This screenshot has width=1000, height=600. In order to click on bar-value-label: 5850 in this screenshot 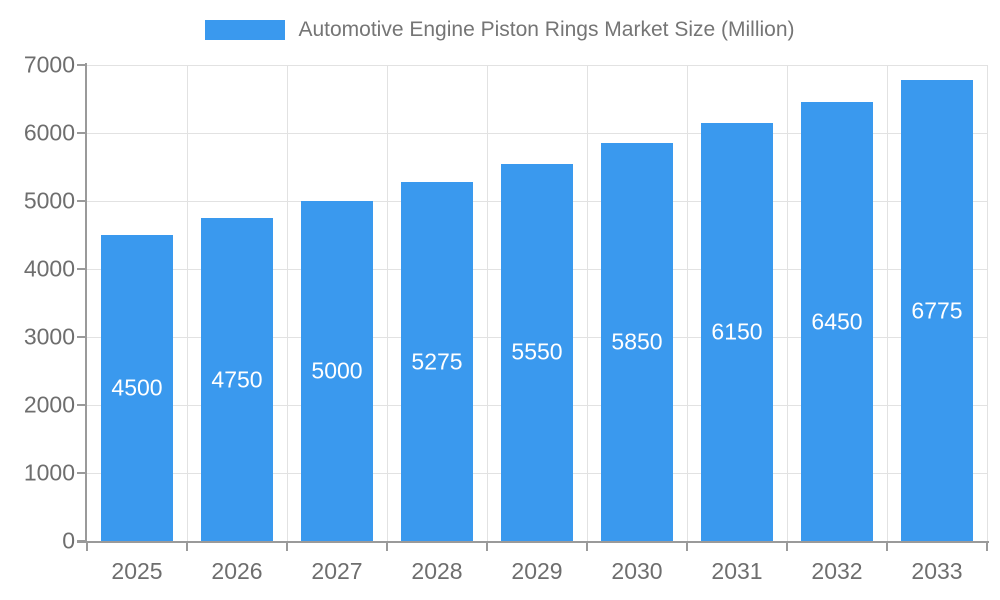, I will do `click(637, 341)`.